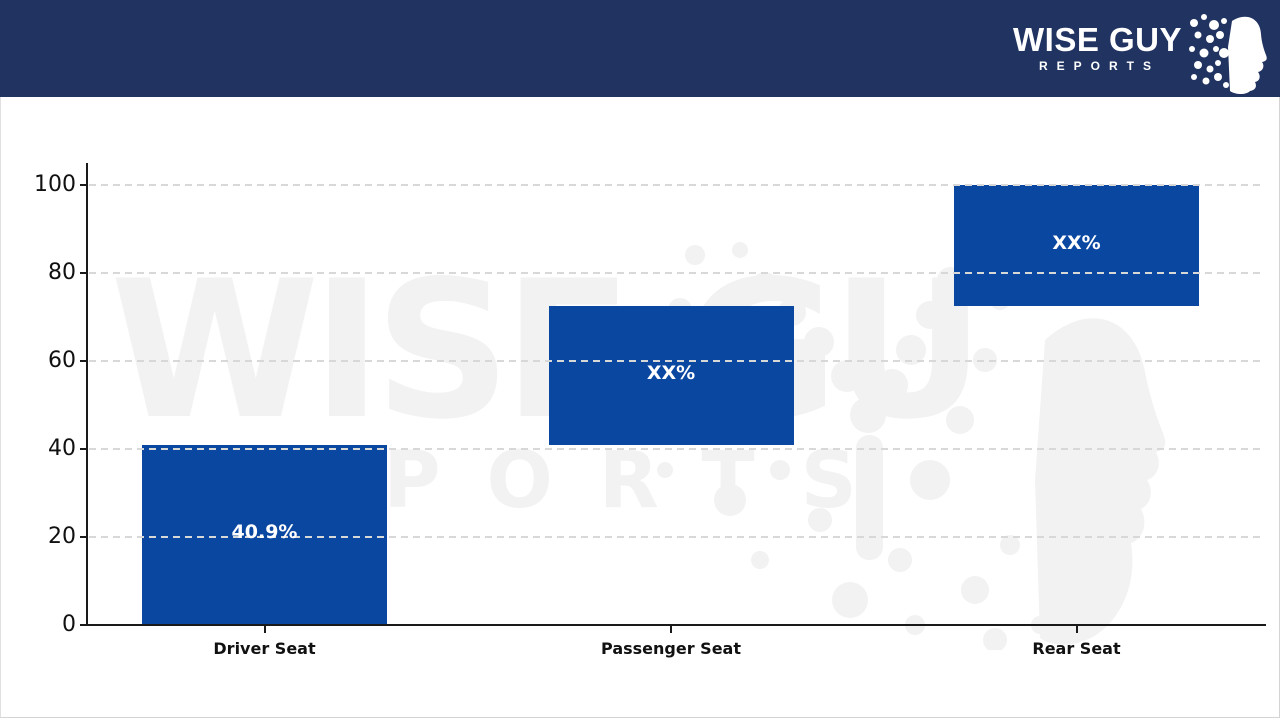  I want to click on logo-face-icon, so click(1228, 54).